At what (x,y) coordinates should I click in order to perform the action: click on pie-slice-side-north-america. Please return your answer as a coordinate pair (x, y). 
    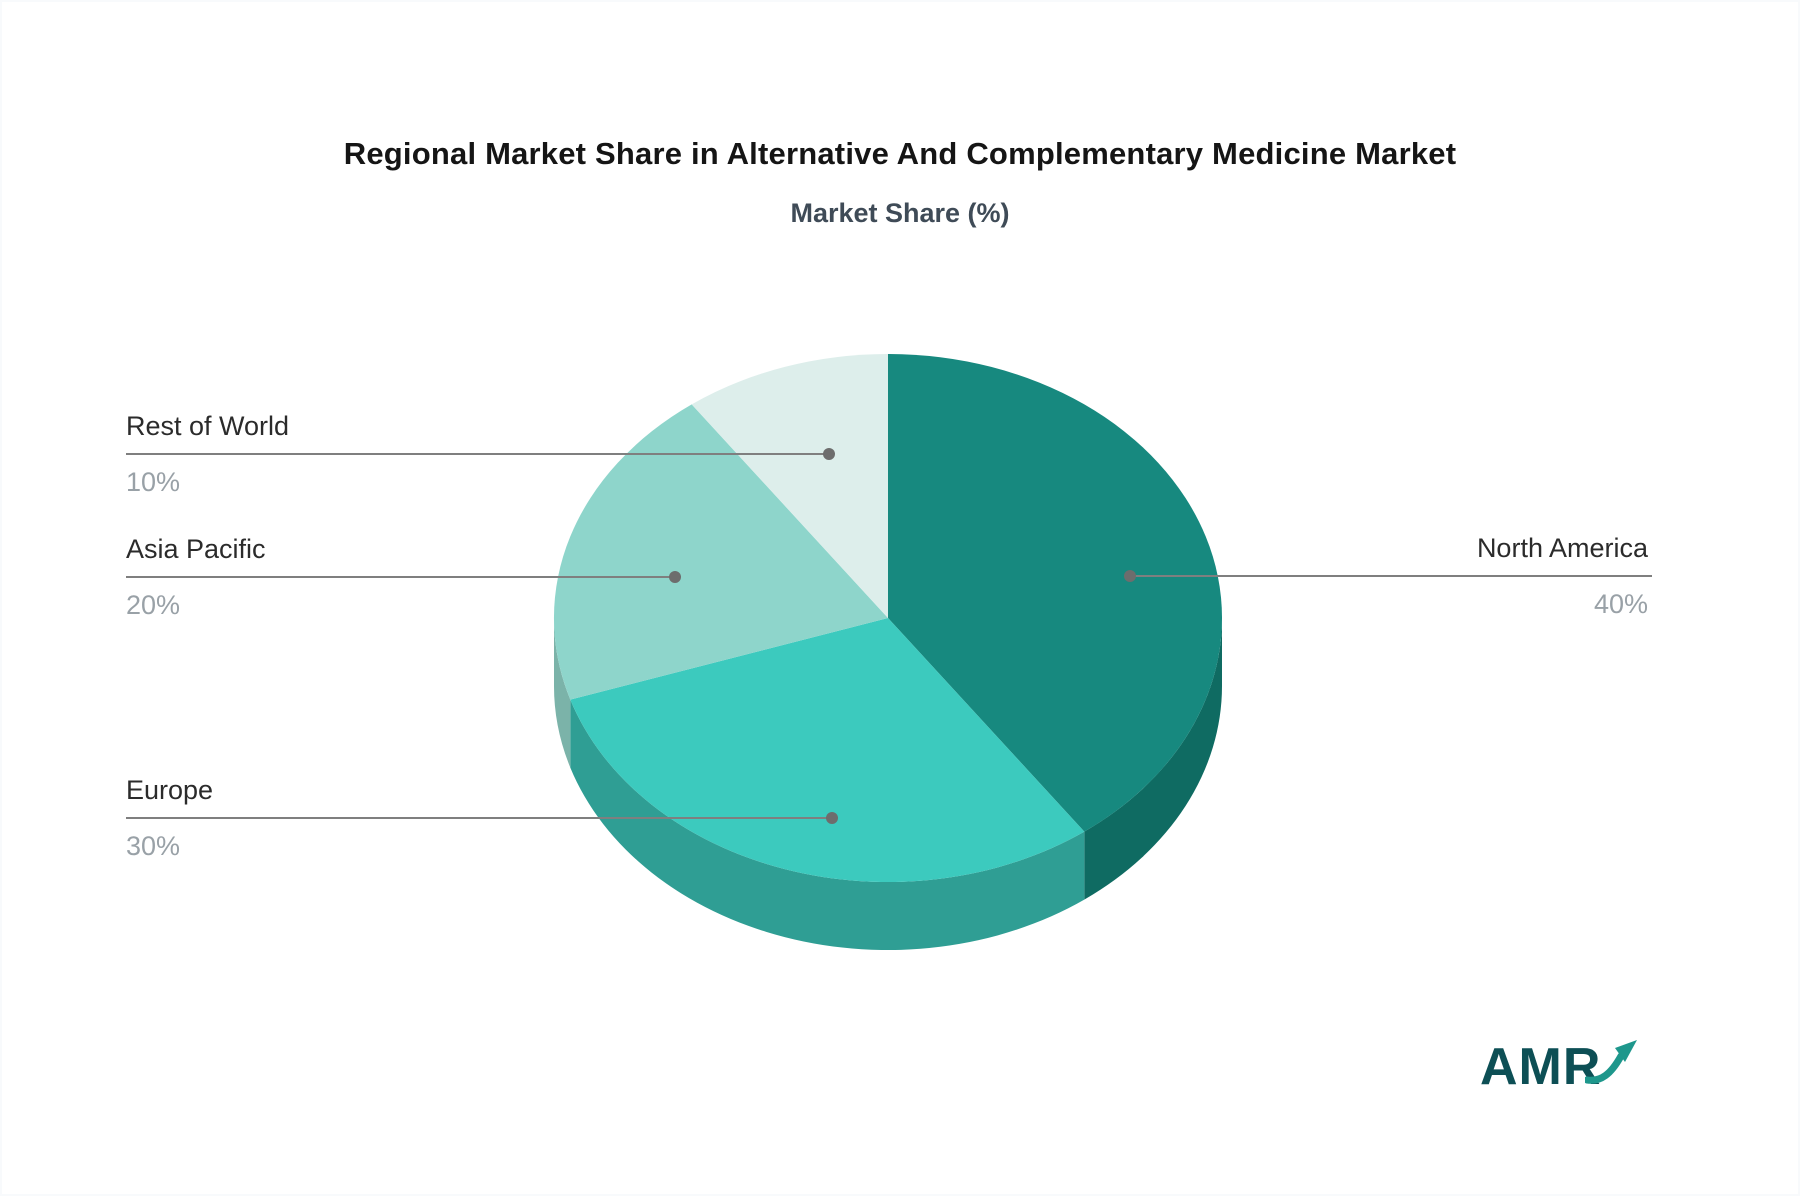
    Looking at the image, I should click on (1153, 759).